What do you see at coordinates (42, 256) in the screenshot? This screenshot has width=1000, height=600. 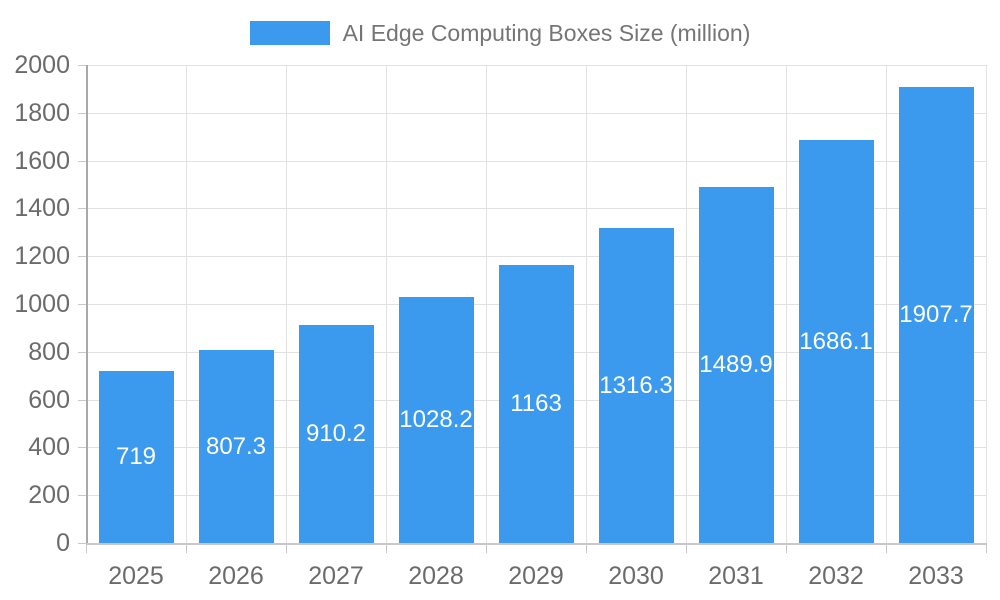 I see `y-axis-tick-label: 1200` at bounding box center [42, 256].